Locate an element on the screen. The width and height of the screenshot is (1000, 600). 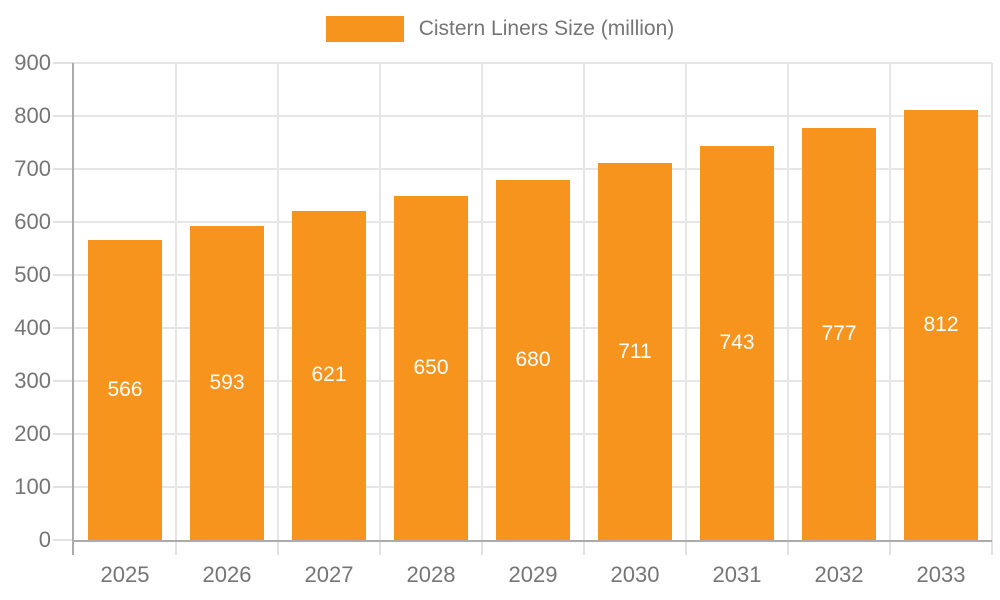
x-tick-label: 2028 is located at coordinates (431, 574).